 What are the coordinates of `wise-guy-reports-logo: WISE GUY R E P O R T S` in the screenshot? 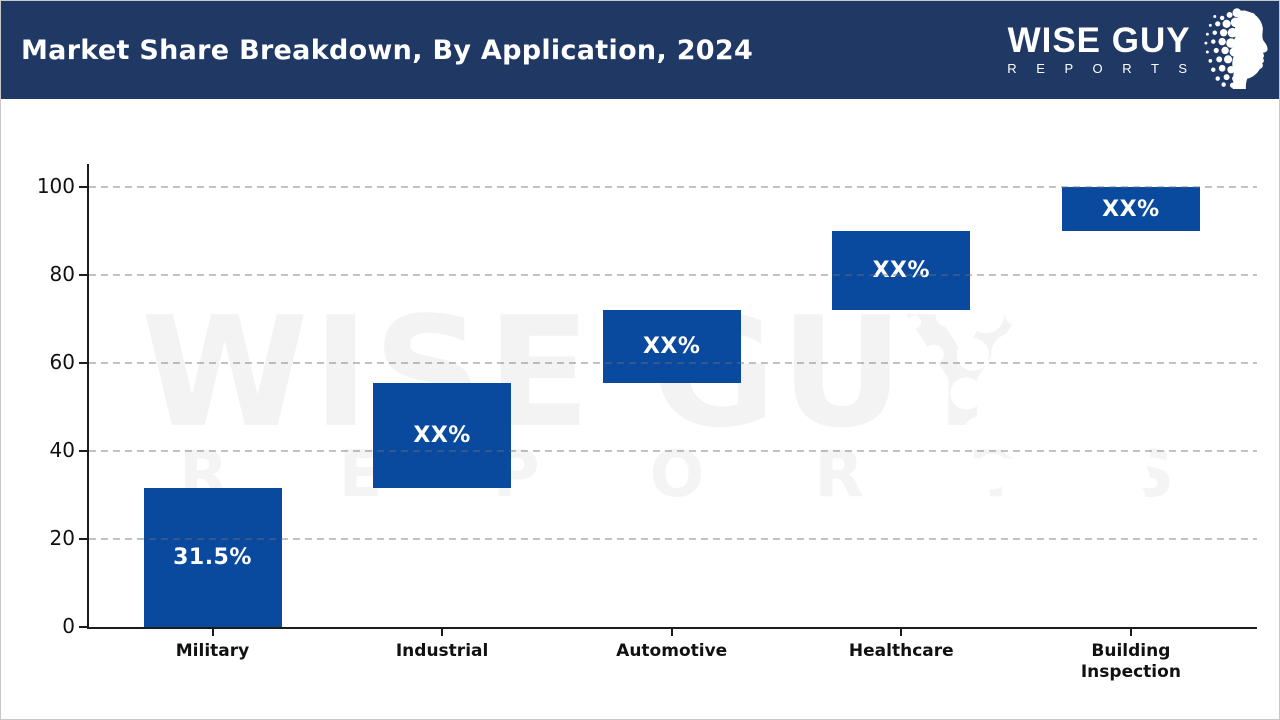 It's located at (1137, 49).